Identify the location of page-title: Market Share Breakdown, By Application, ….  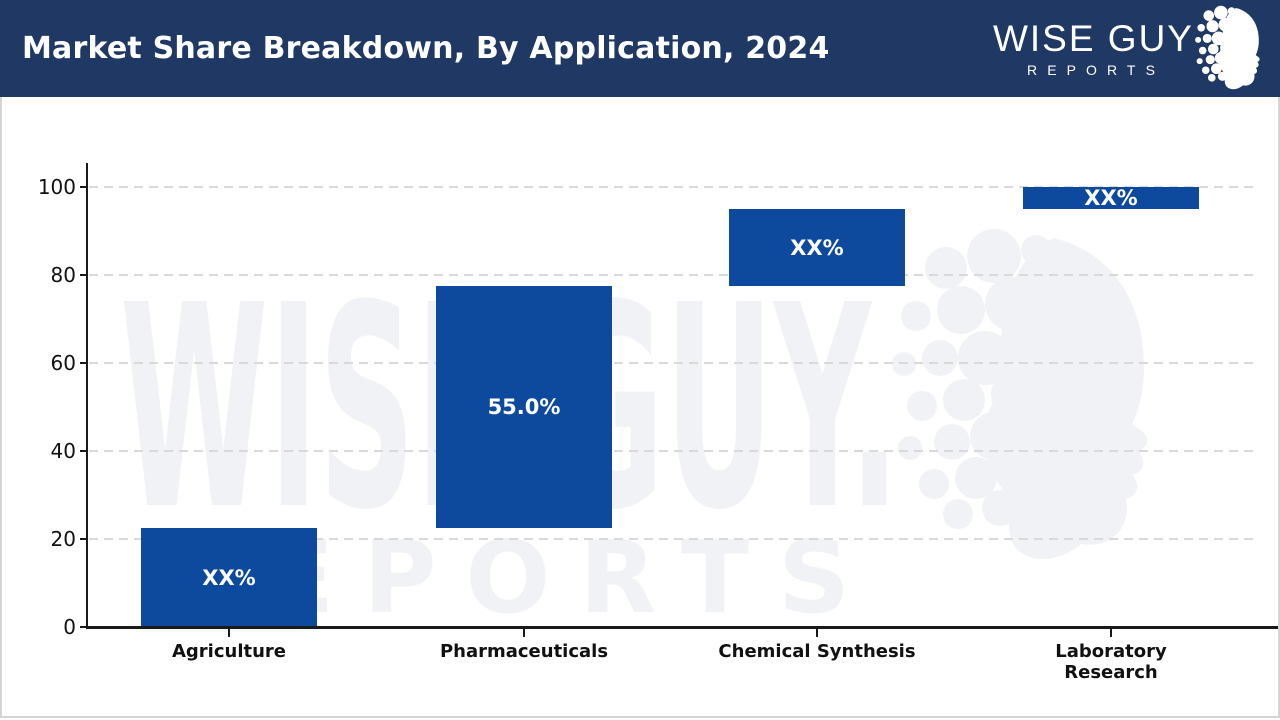
(426, 48).